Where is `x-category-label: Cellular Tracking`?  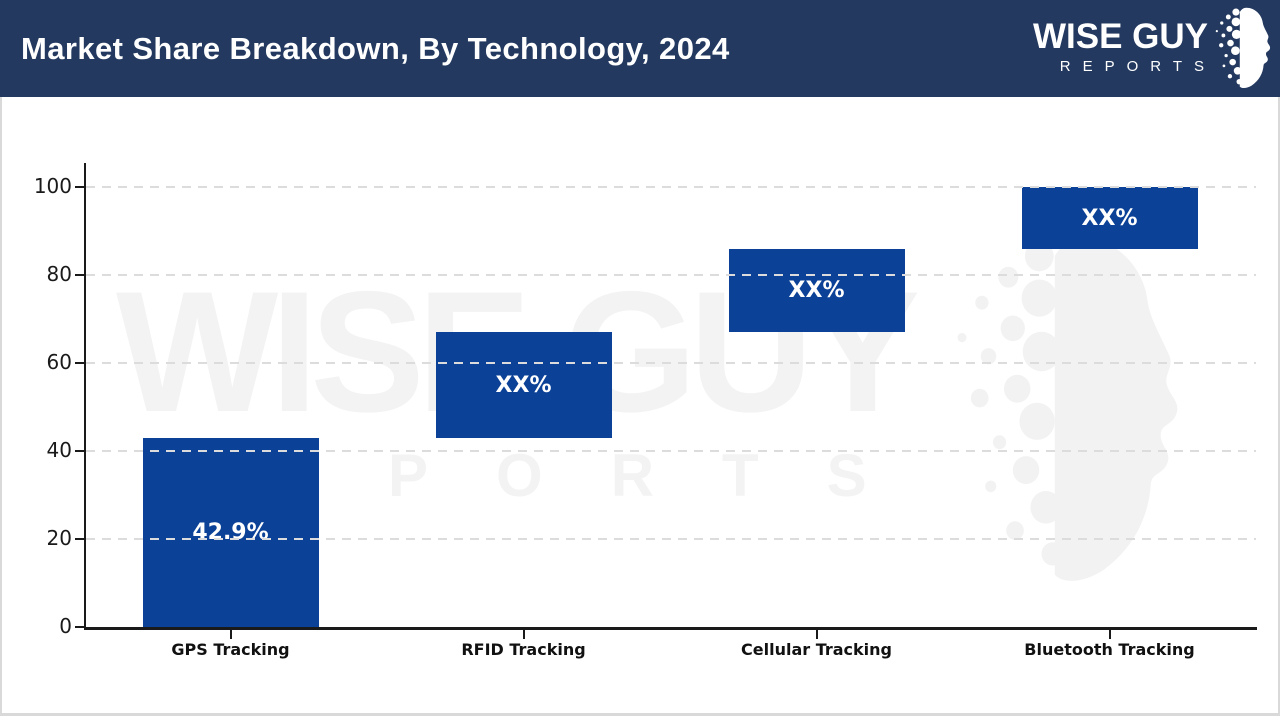
x-category-label: Cellular Tracking is located at coordinates (816, 649).